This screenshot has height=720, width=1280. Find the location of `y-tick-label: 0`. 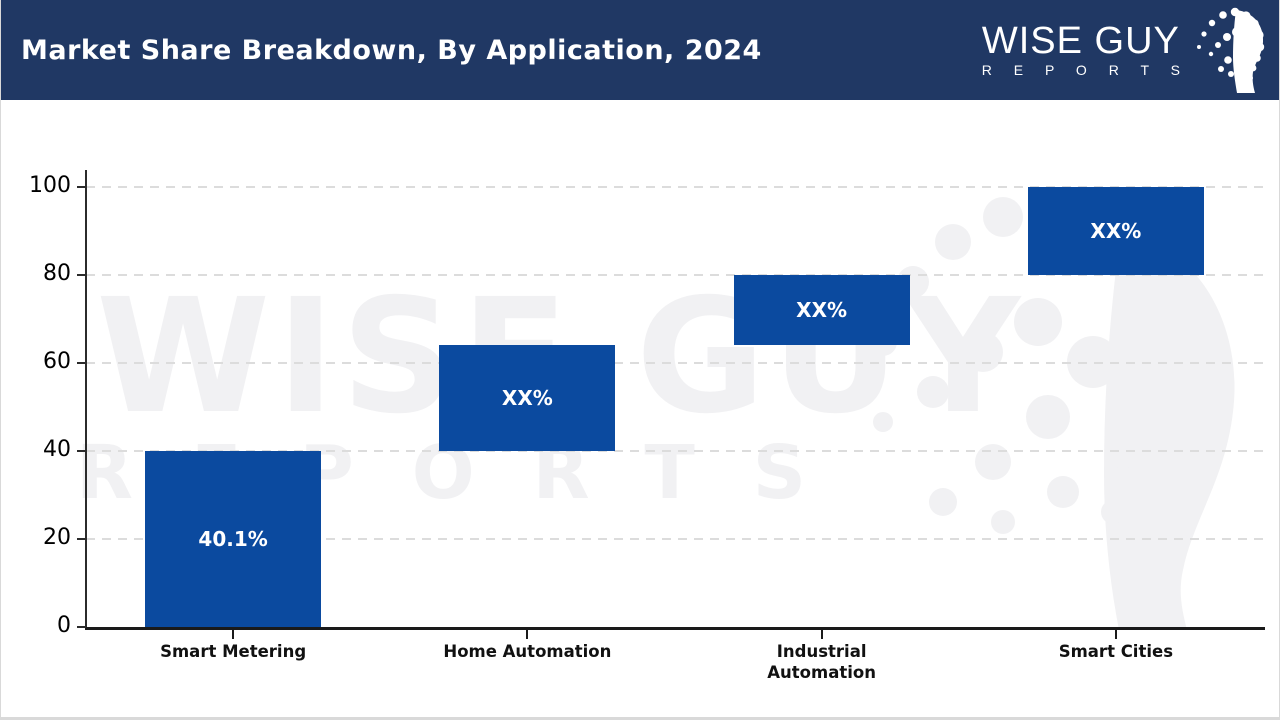

y-tick-label: 0 is located at coordinates (64, 625).